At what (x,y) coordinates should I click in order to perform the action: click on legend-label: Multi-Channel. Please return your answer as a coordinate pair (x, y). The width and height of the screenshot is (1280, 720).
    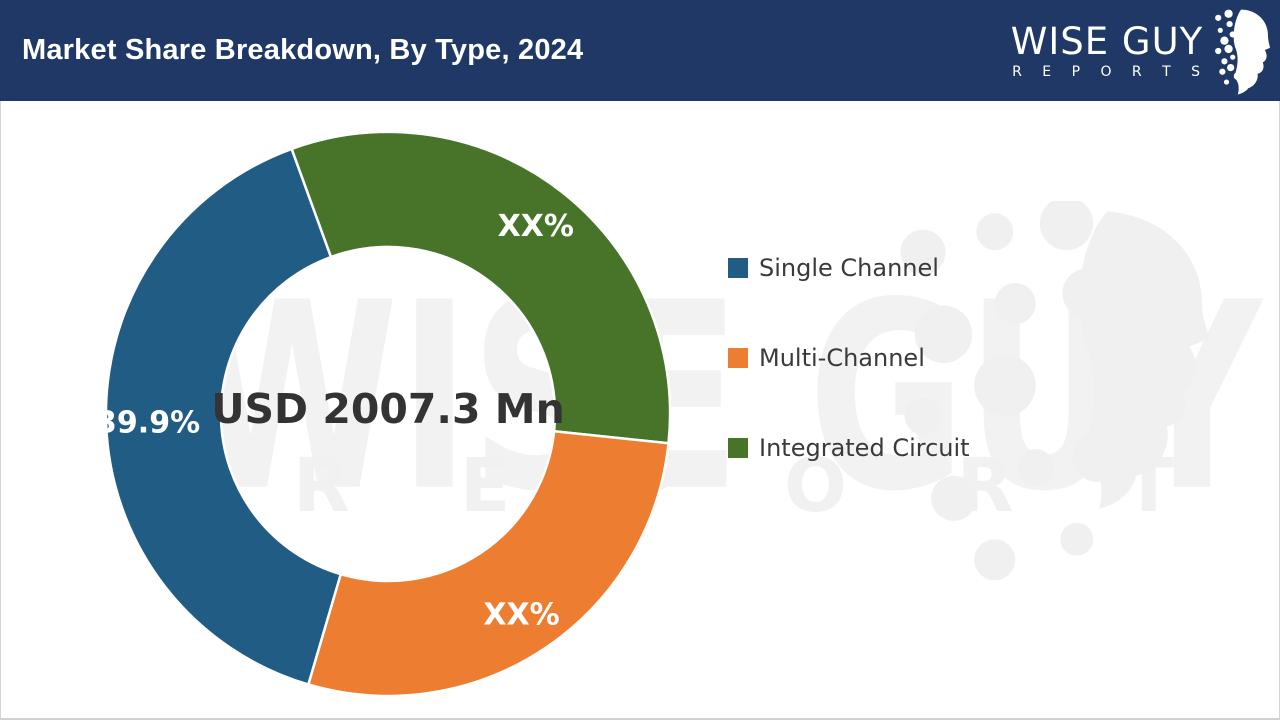
    Looking at the image, I should click on (842, 358).